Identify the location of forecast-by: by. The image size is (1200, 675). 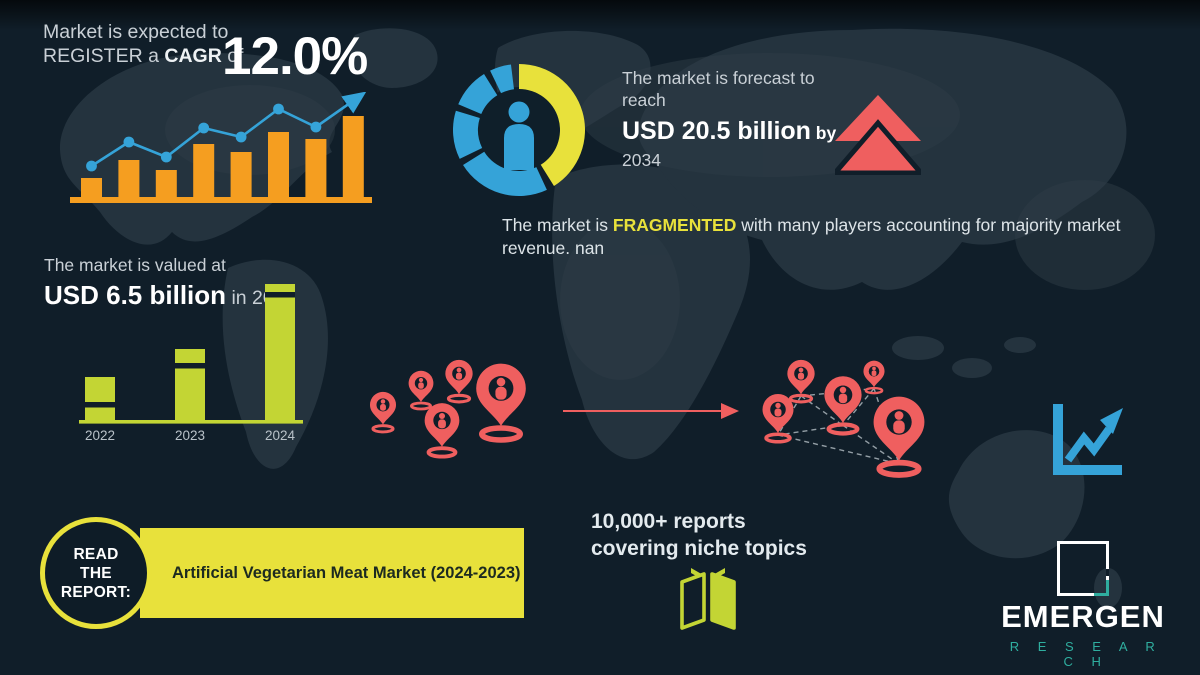
(823, 133).